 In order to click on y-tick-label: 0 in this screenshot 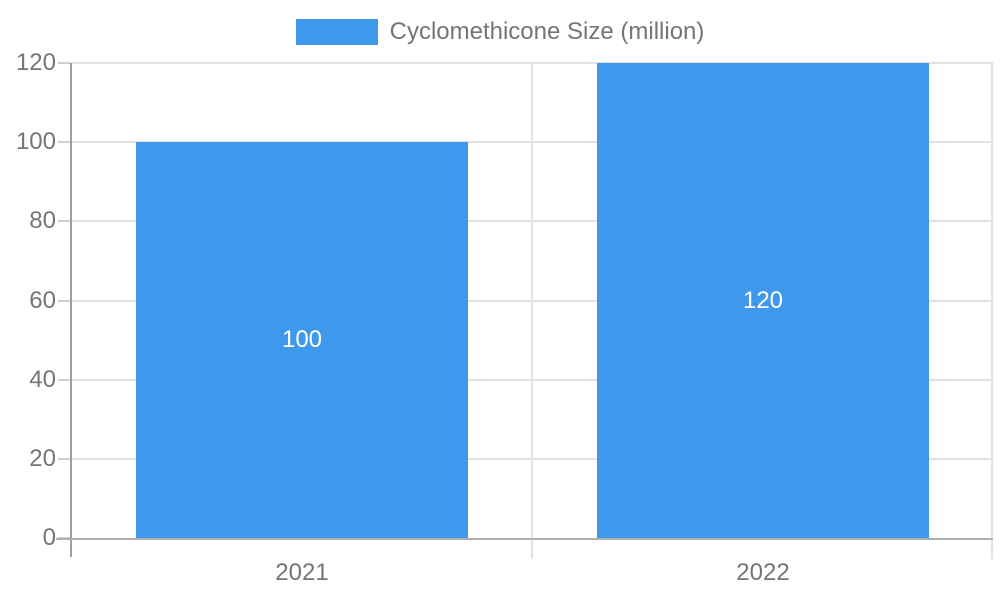, I will do `click(49, 537)`.